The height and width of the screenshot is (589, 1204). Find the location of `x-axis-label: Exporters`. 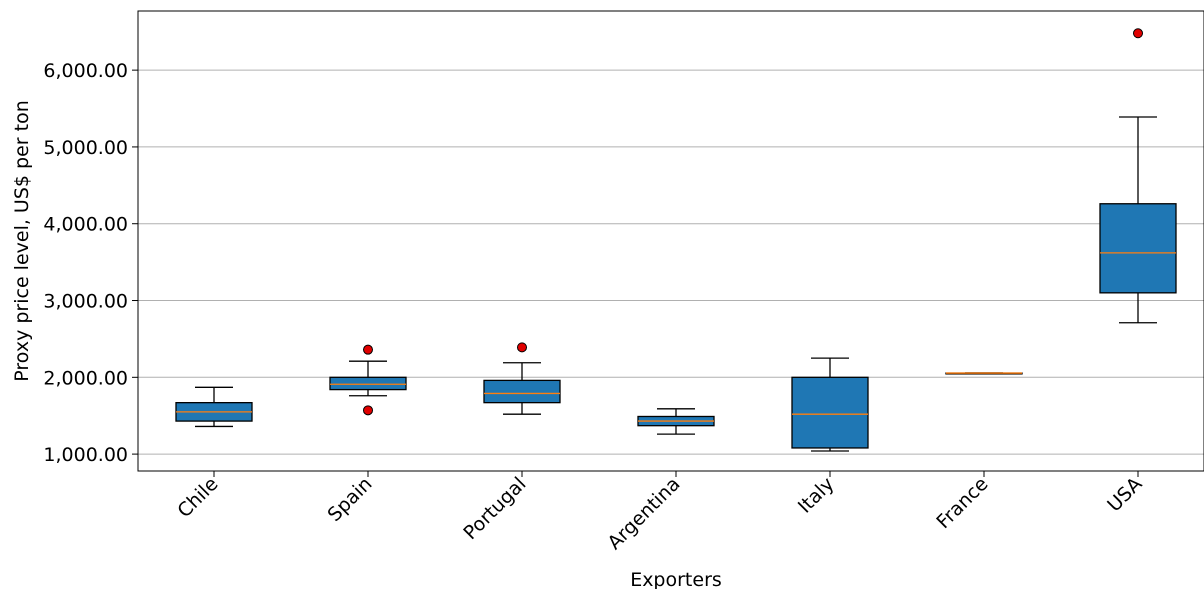

x-axis-label: Exporters is located at coordinates (676, 579).